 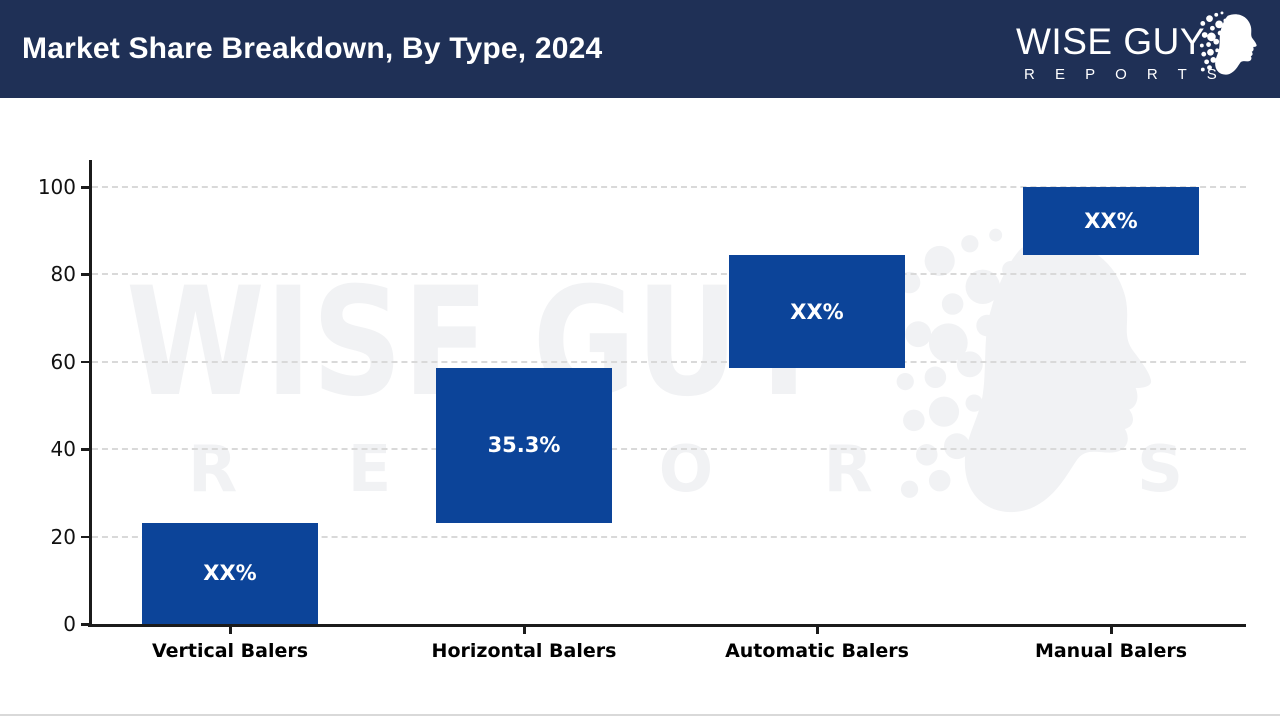 I want to click on logo-subtext: R E P O R T S, so click(x=1124, y=74).